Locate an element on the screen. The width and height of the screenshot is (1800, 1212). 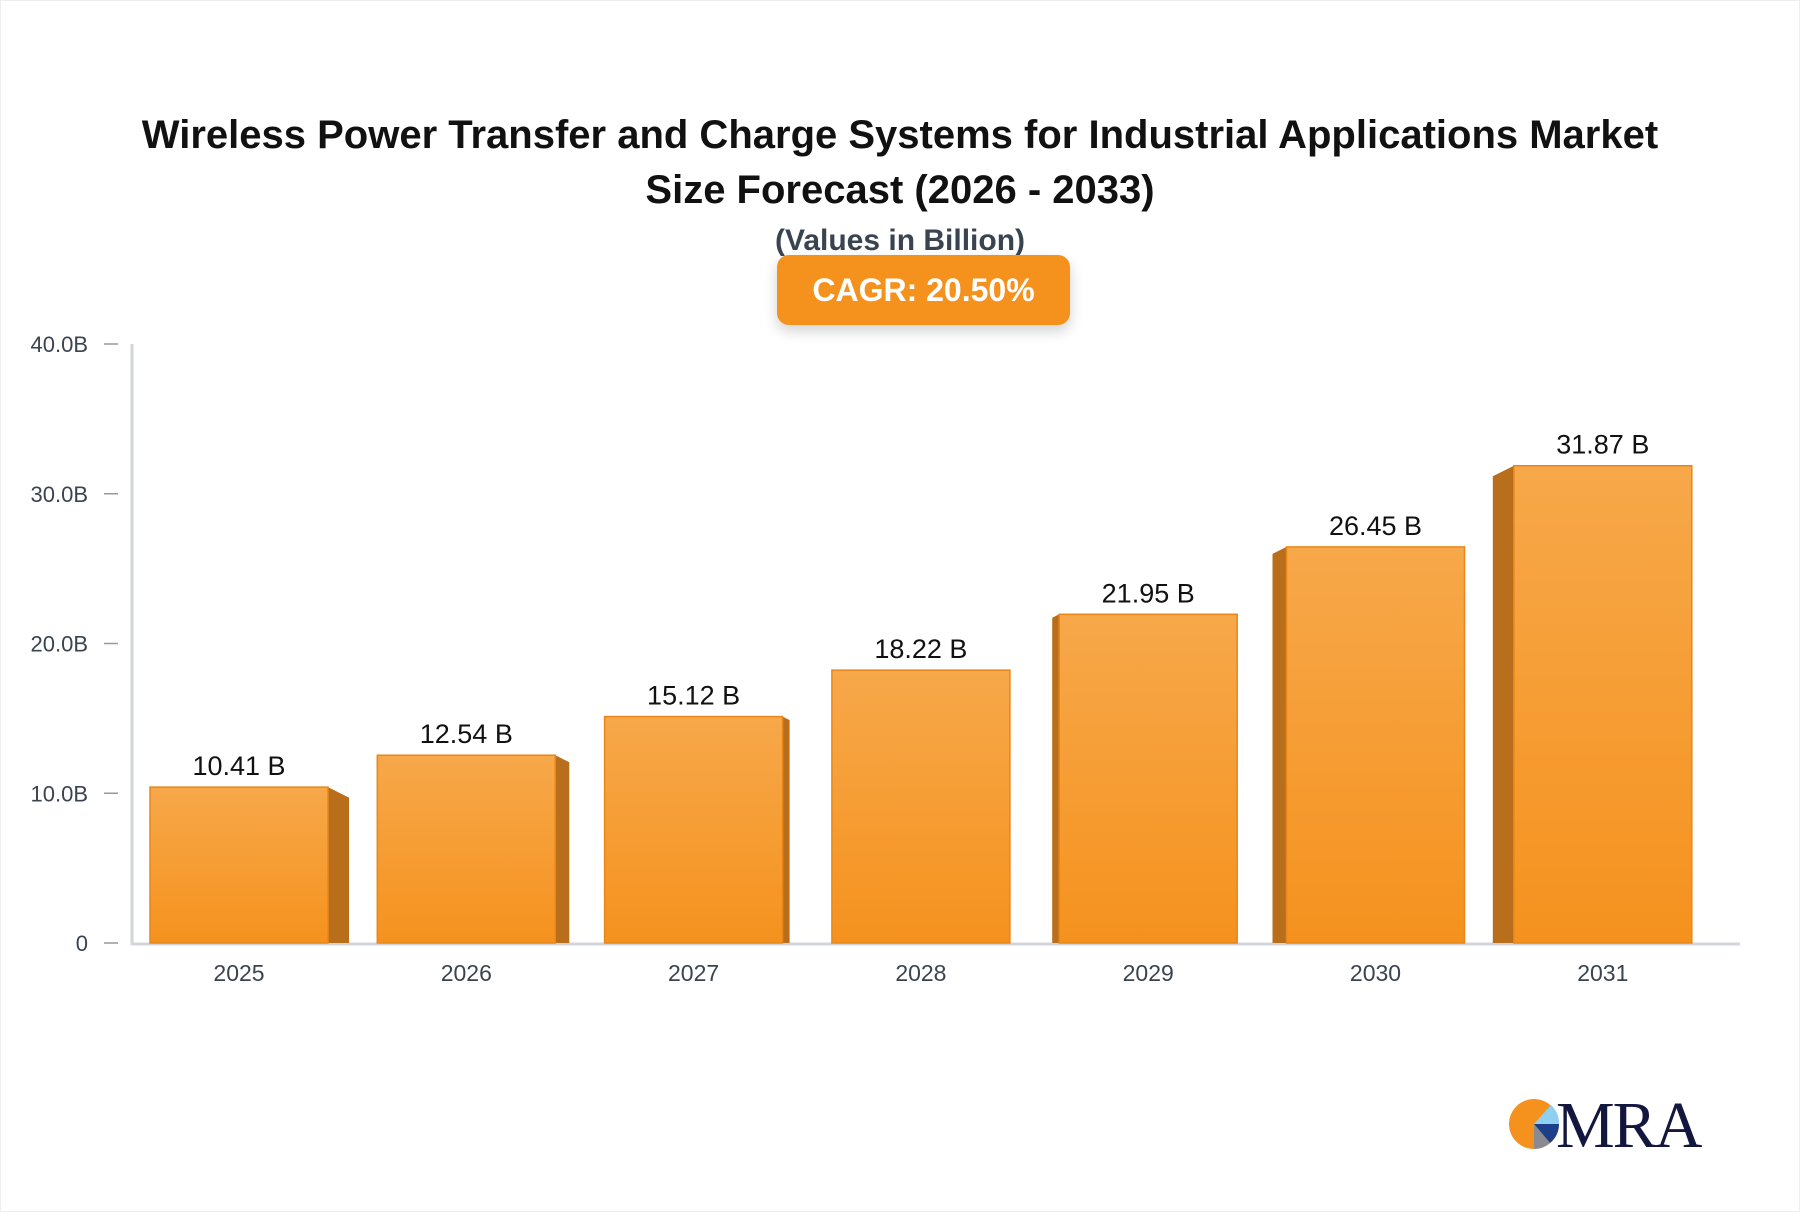
pie-logo-icon is located at coordinates (1534, 1124).